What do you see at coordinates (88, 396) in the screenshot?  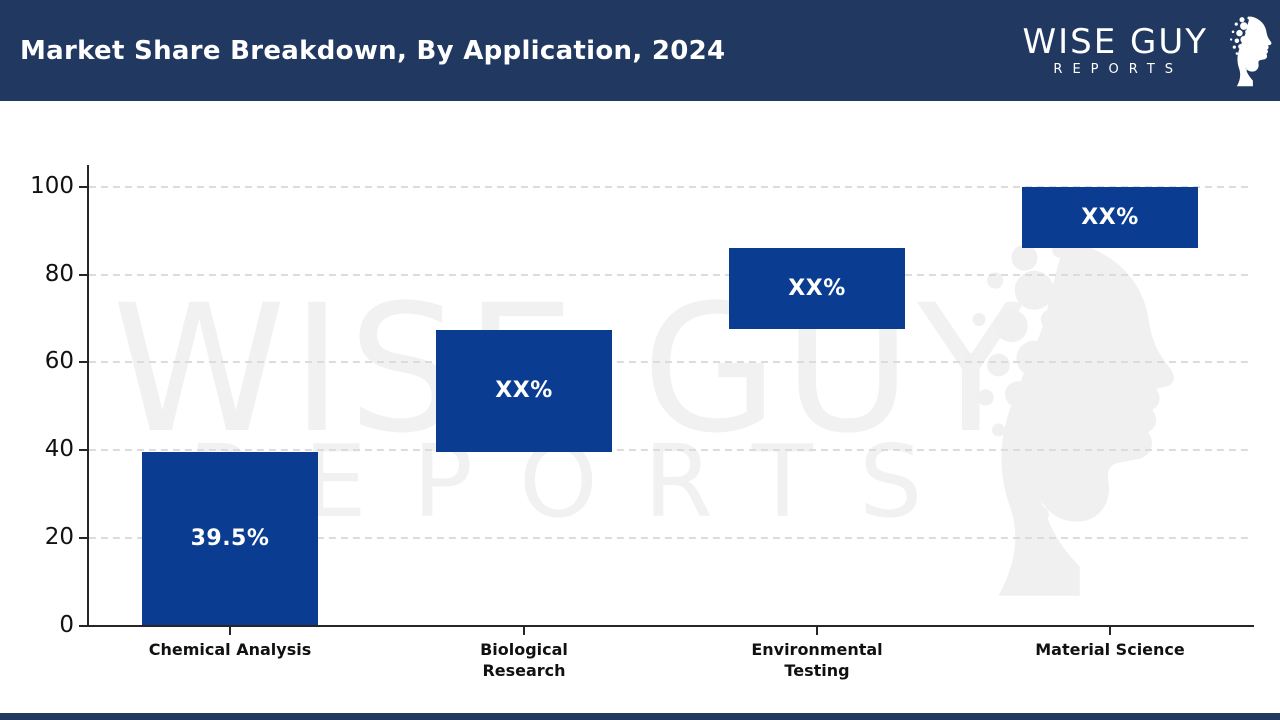 I see `y-axis-spine` at bounding box center [88, 396].